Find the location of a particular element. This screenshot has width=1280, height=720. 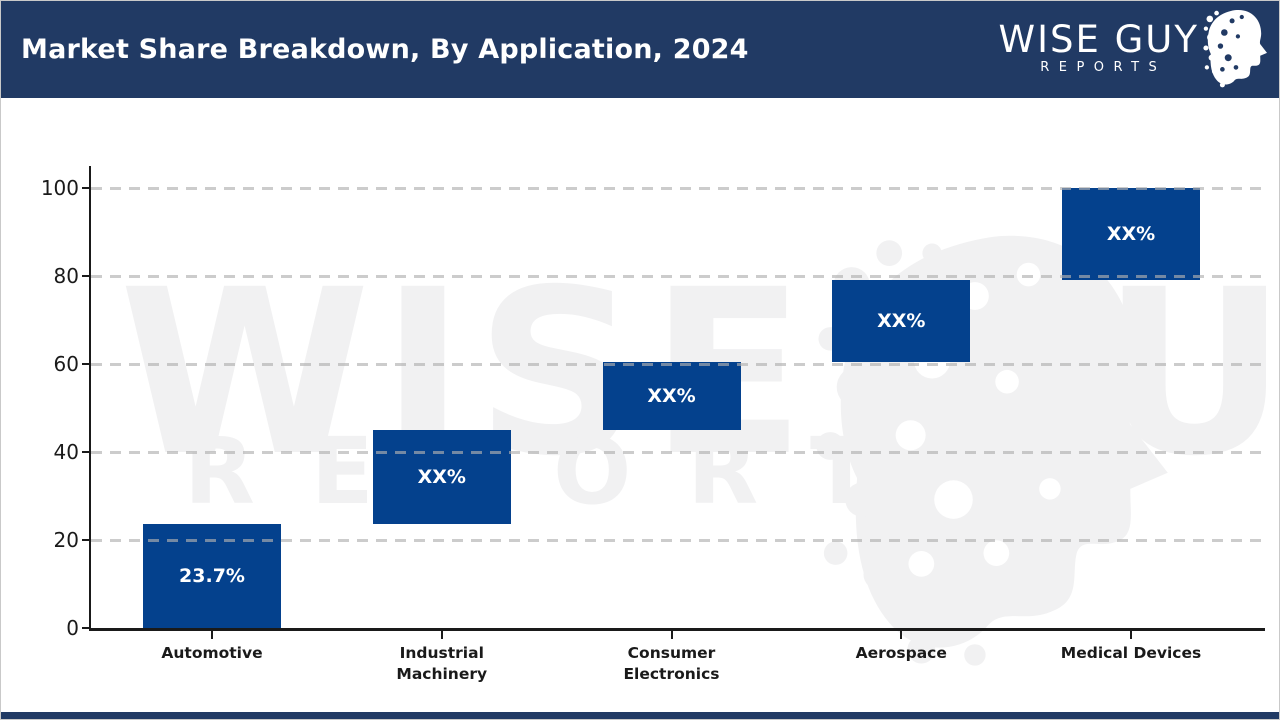

bar-industrial-machinery: XX% is located at coordinates (441, 477).